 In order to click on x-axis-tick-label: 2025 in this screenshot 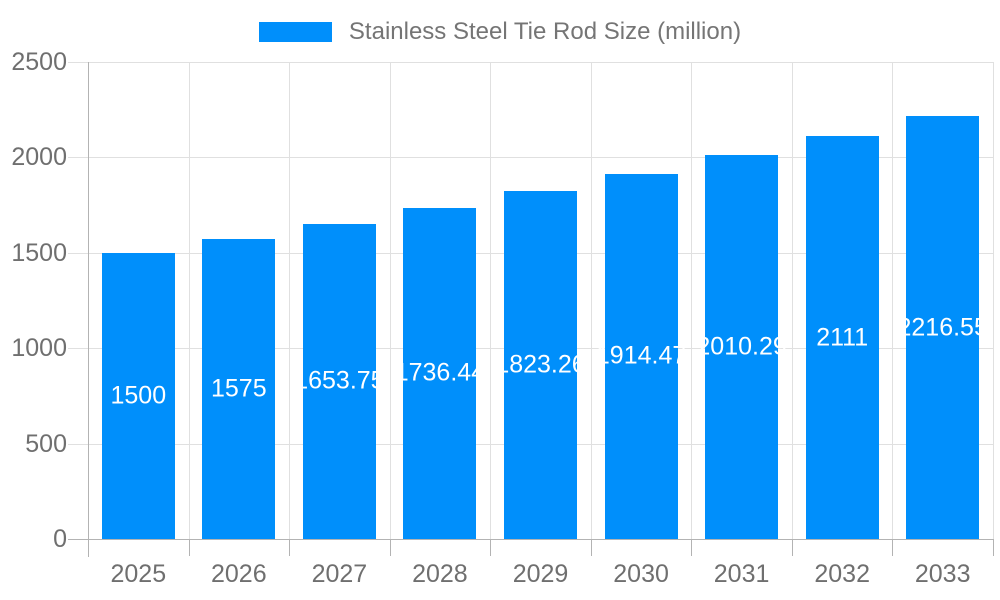, I will do `click(138, 574)`.